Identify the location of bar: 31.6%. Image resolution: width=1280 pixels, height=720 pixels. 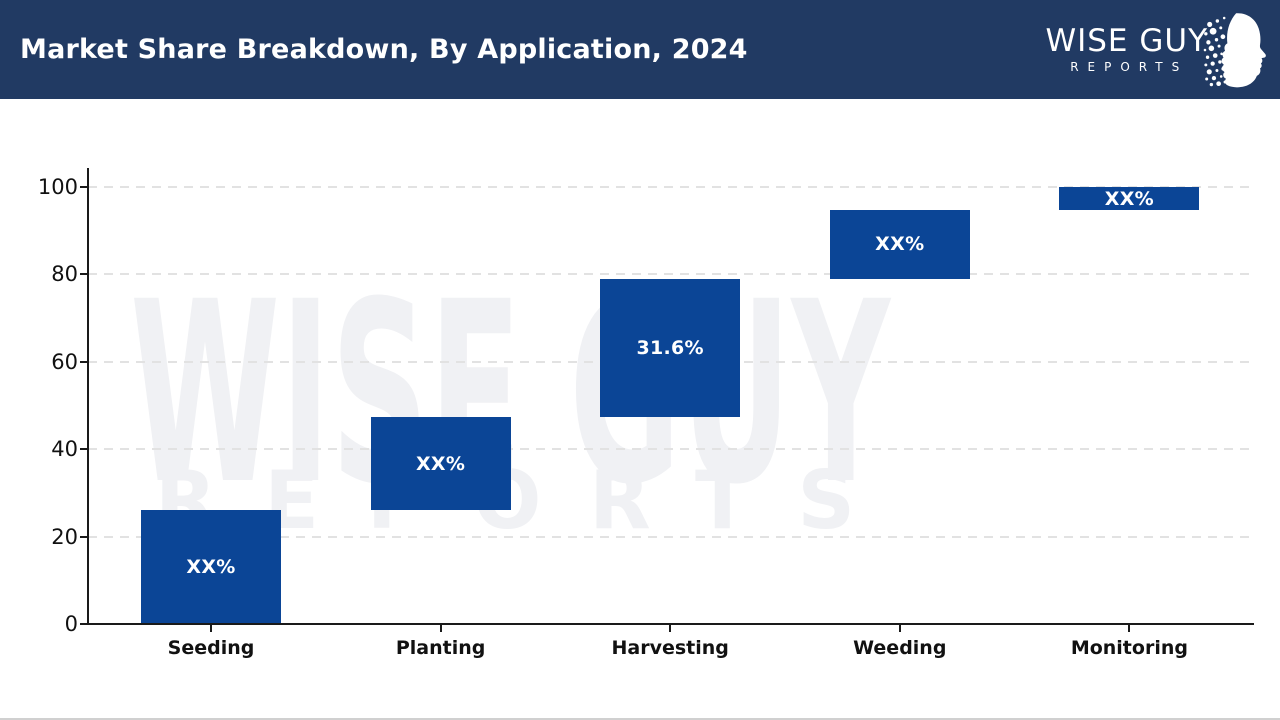
(670, 347).